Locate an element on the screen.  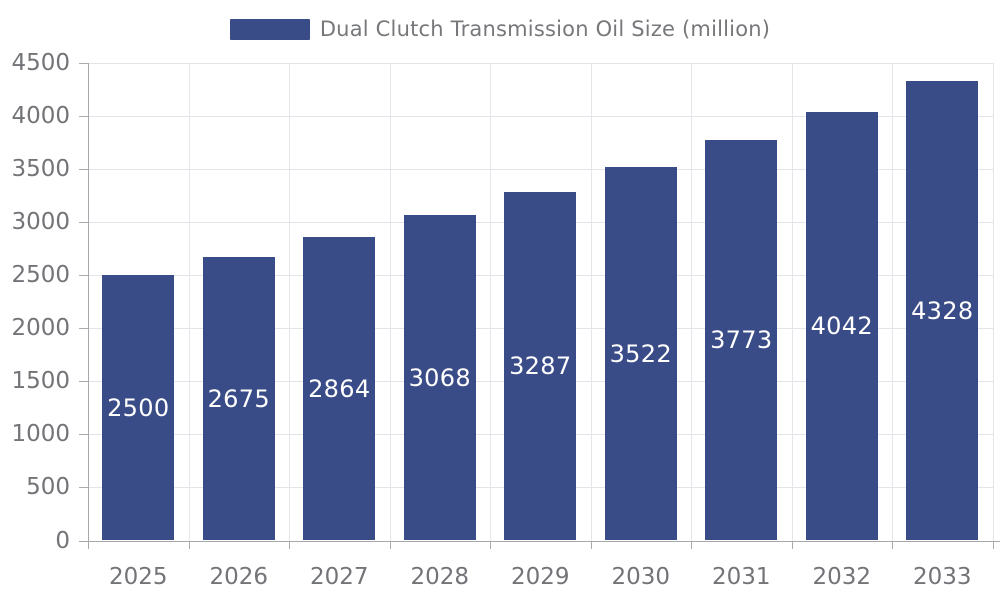
x-axis-category-label: 2031 is located at coordinates (741, 577).